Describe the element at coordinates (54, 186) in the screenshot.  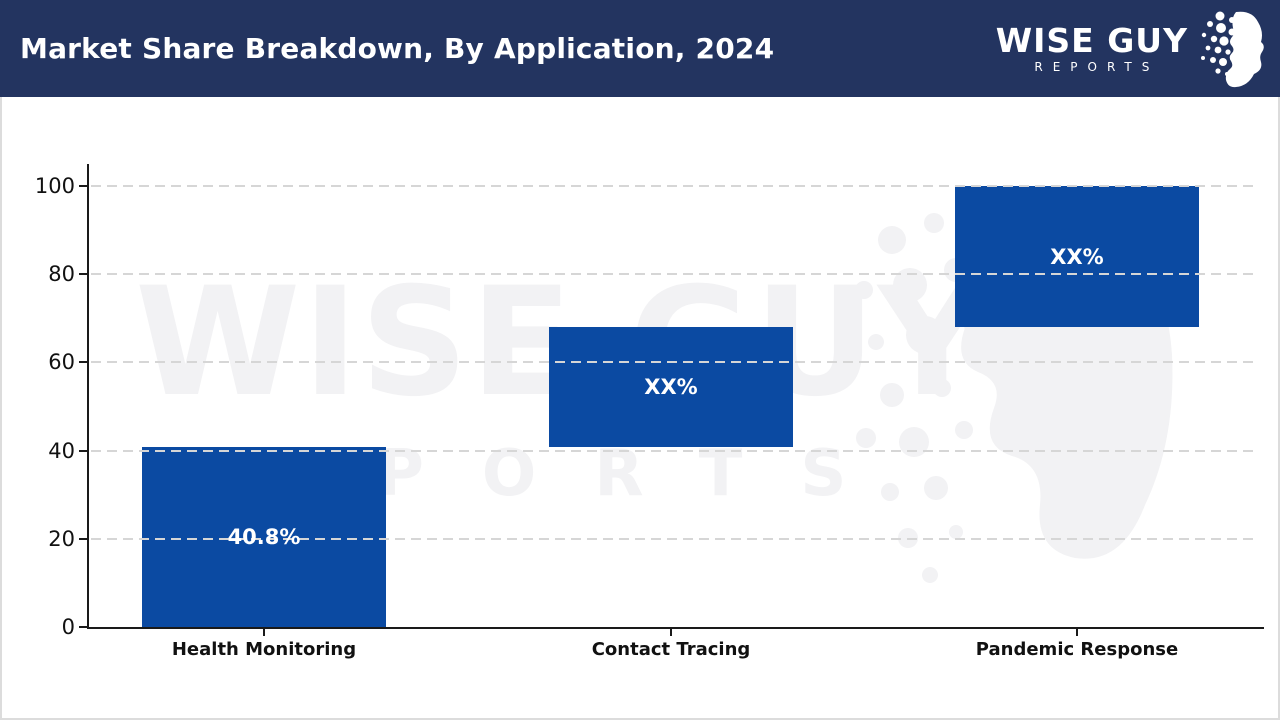
I see `y-tick-label: 100` at that location.